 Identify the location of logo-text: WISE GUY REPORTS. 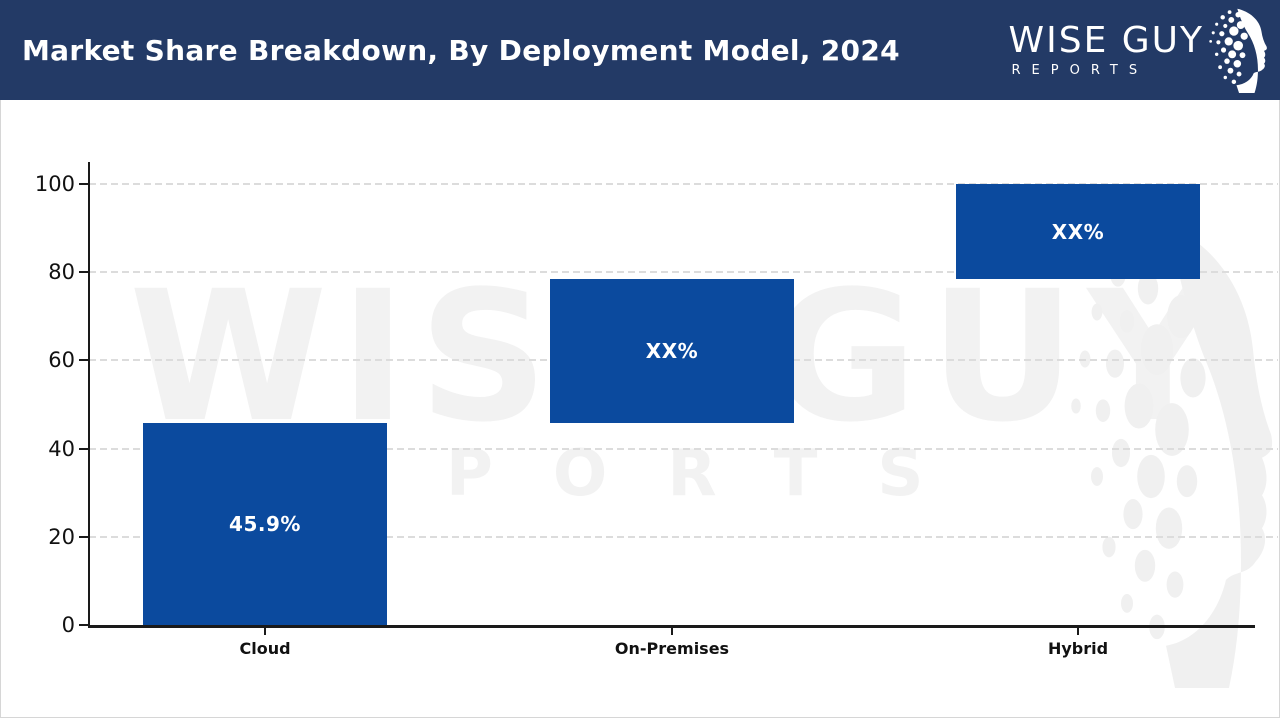
(1106, 48).